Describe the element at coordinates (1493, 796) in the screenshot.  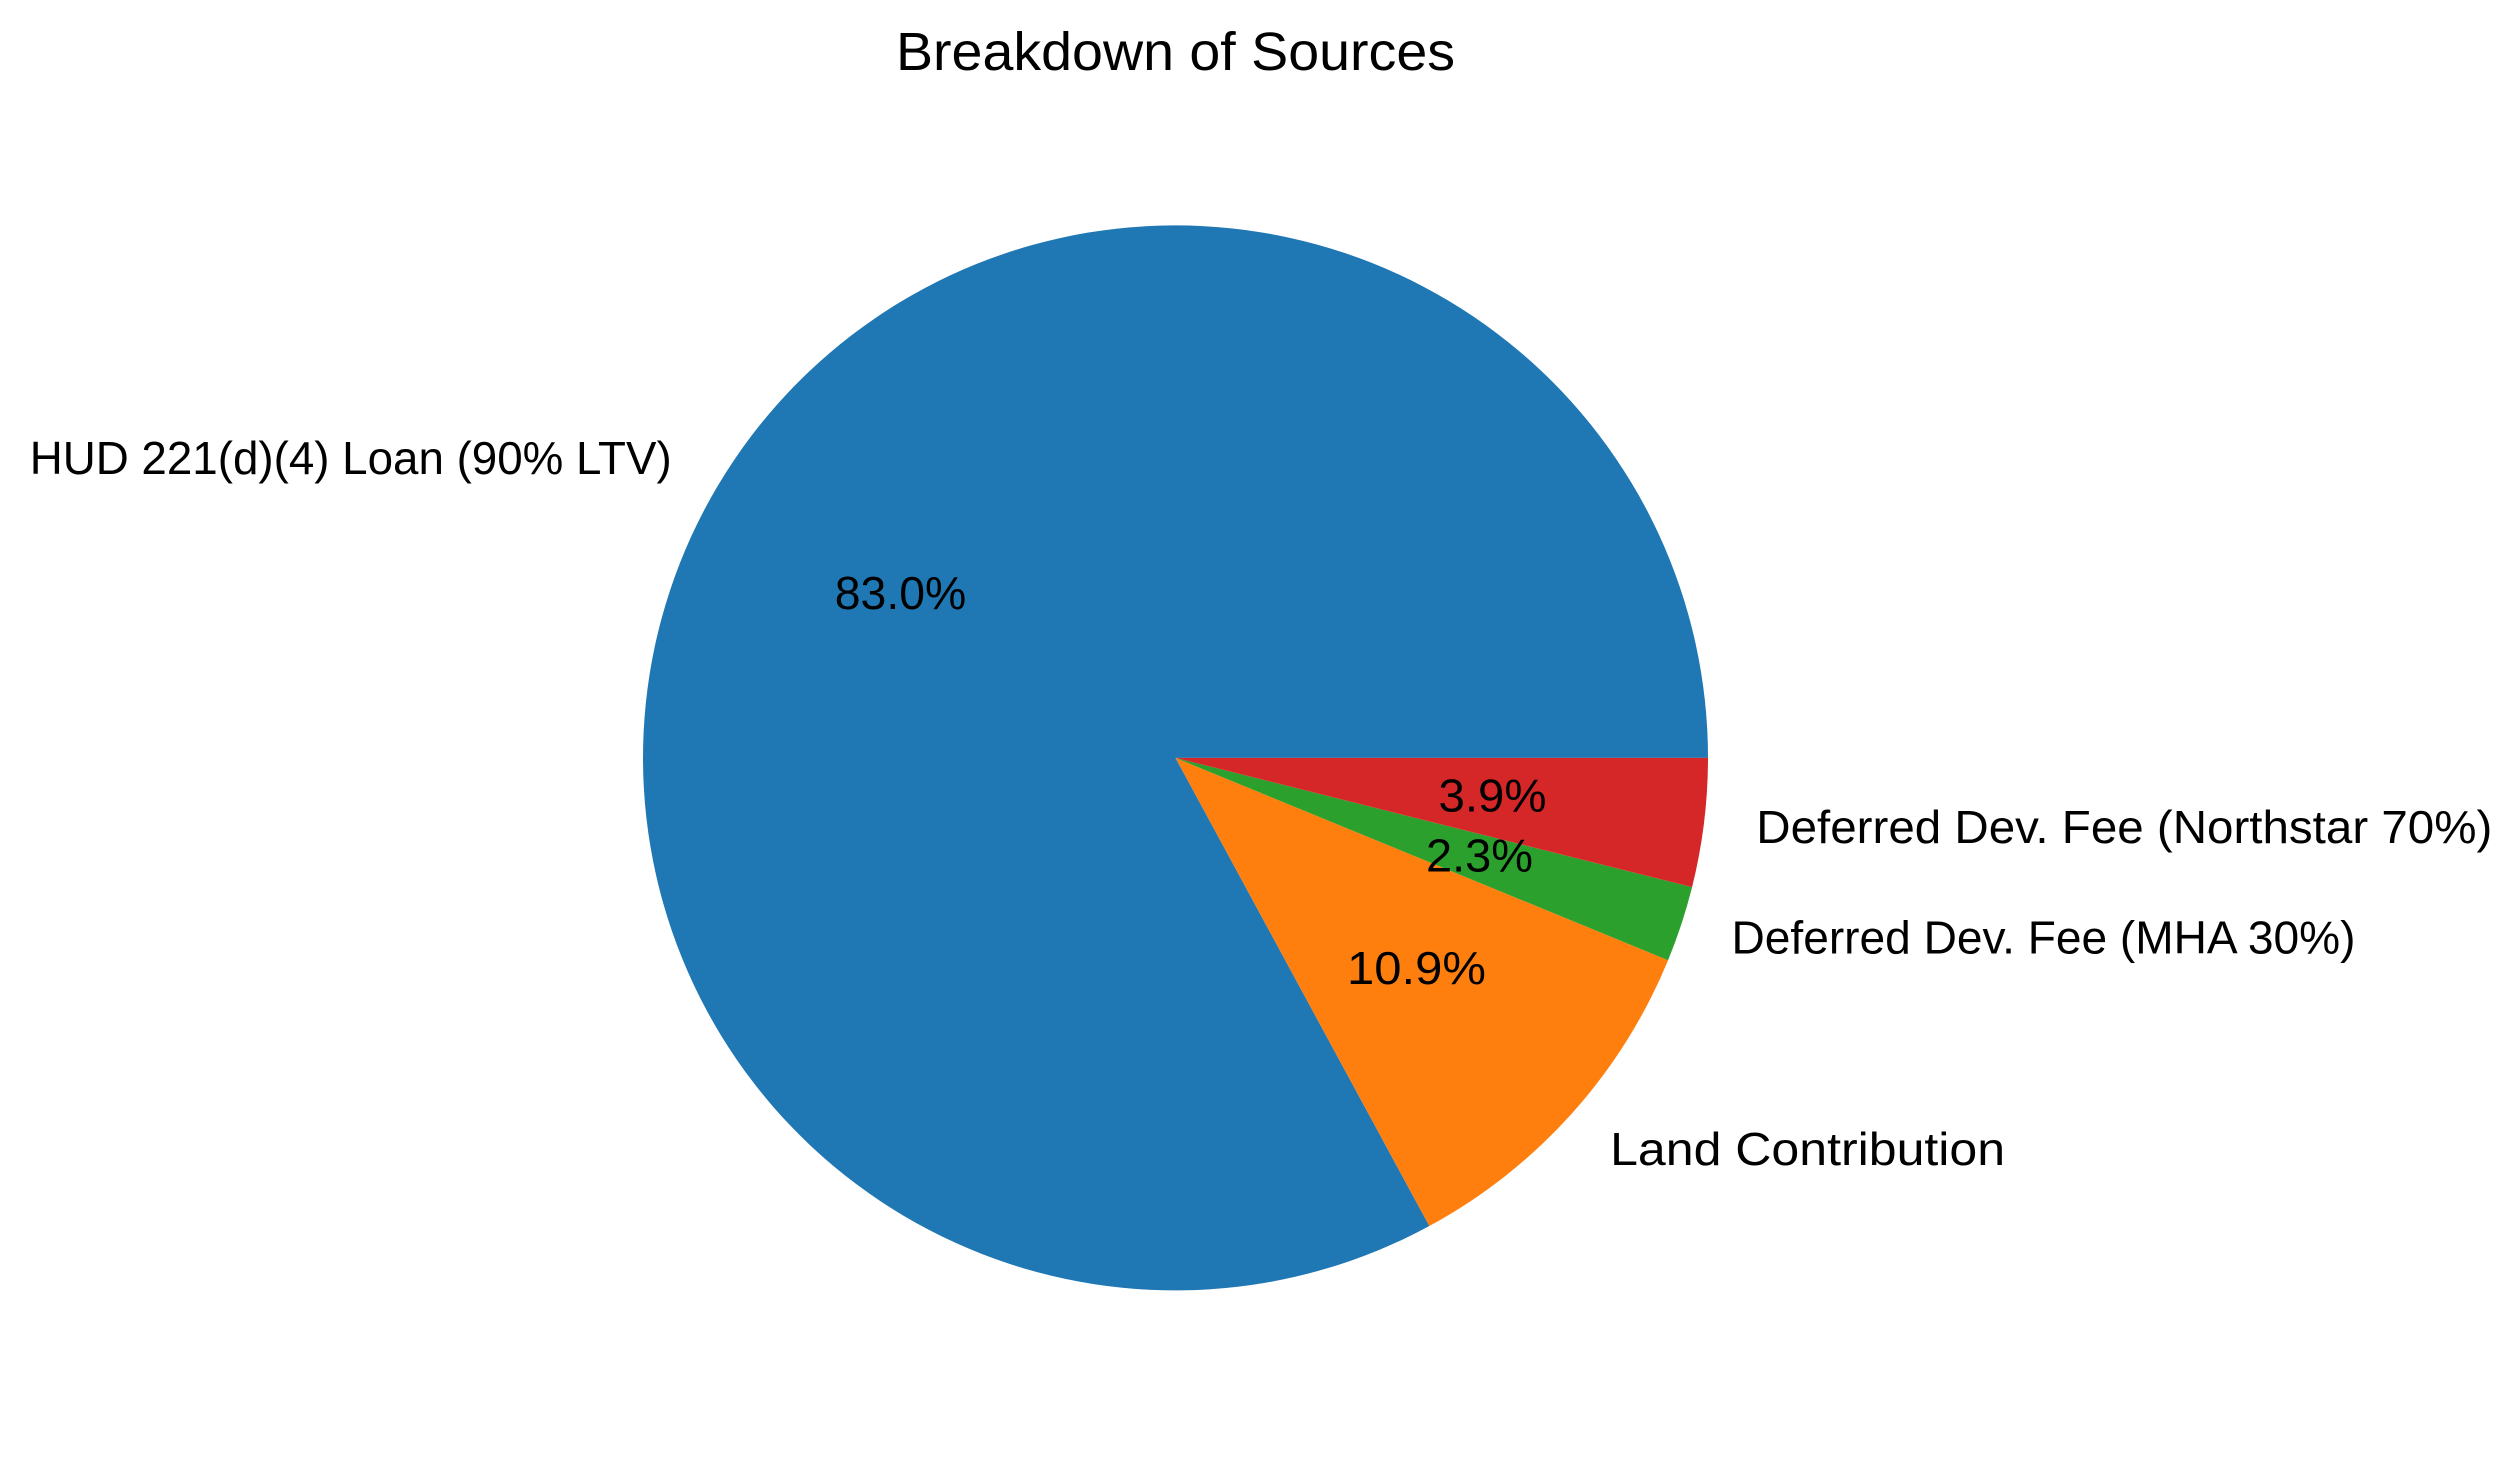
I see `svg-text: 3.9%` at that location.